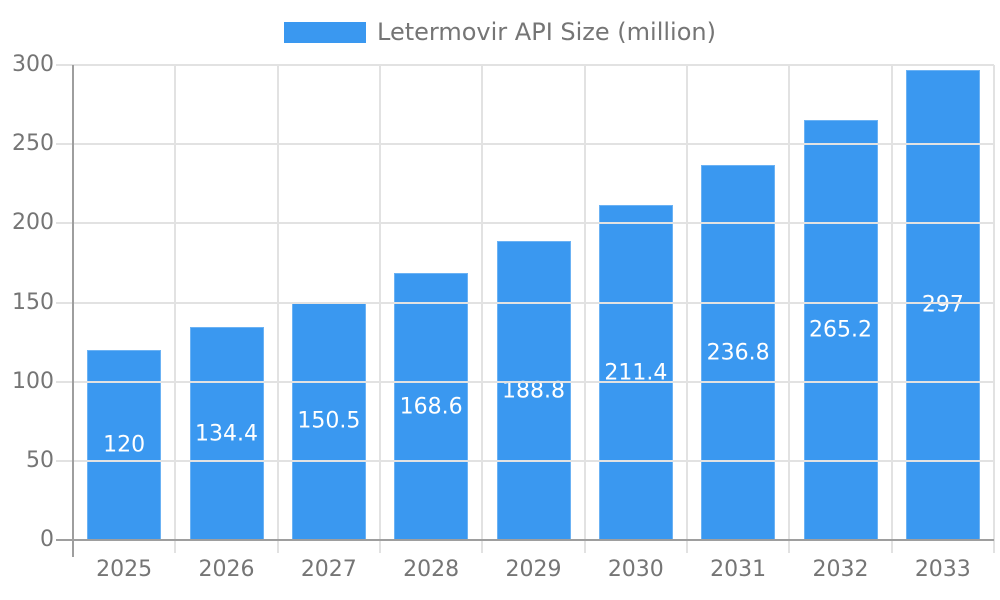  I want to click on y-tick-label: 50, so click(40, 460).